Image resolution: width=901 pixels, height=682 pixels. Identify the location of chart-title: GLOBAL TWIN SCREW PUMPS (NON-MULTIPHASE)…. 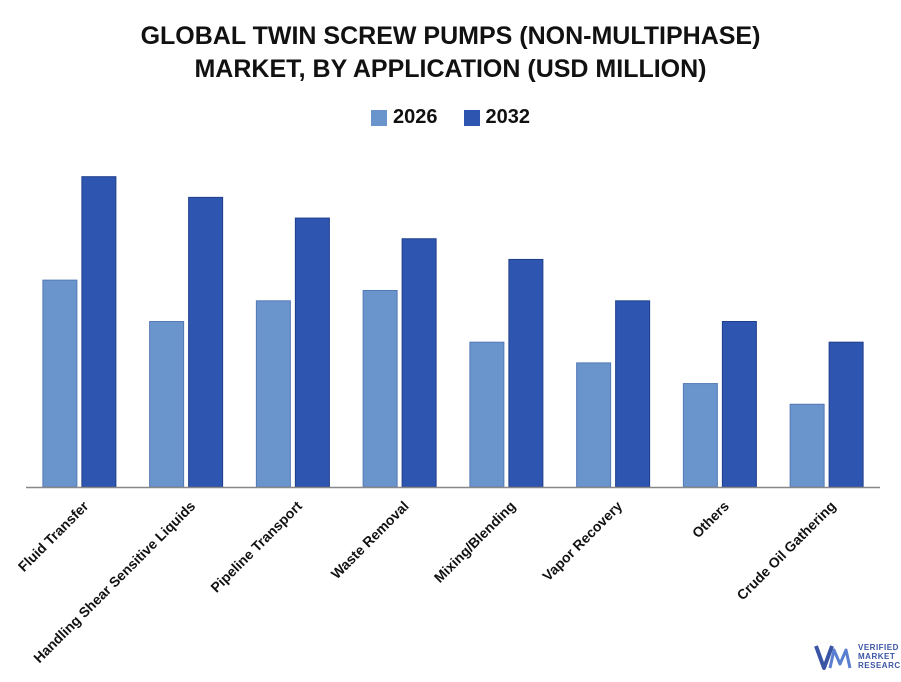
(450, 53).